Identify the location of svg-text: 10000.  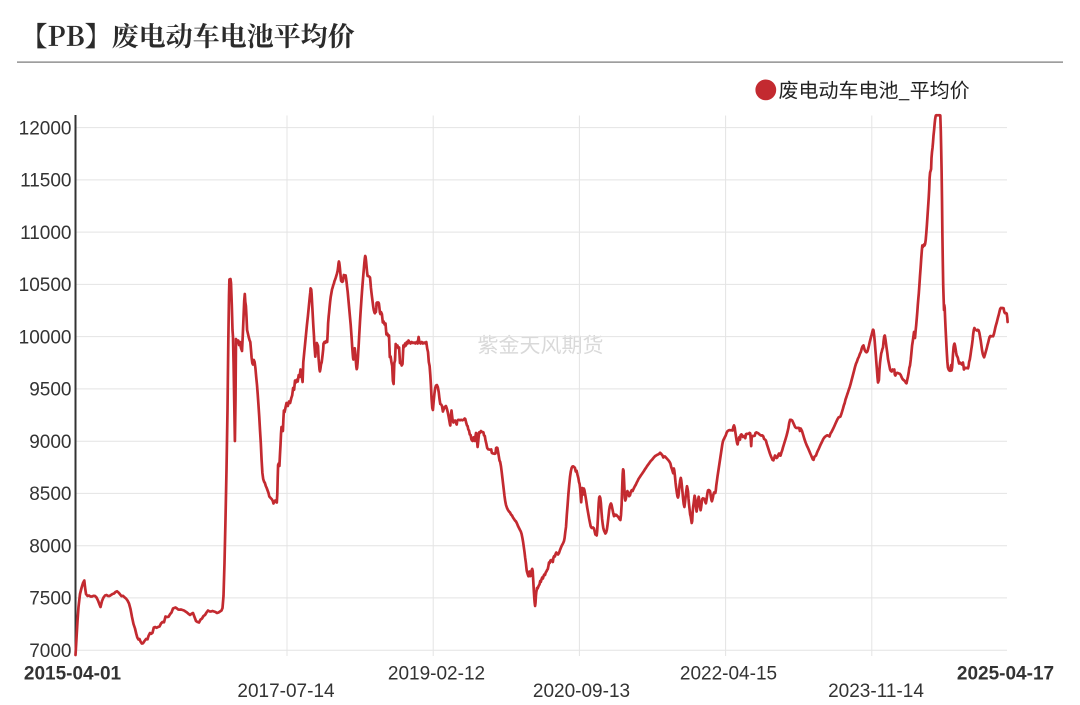
(45, 337).